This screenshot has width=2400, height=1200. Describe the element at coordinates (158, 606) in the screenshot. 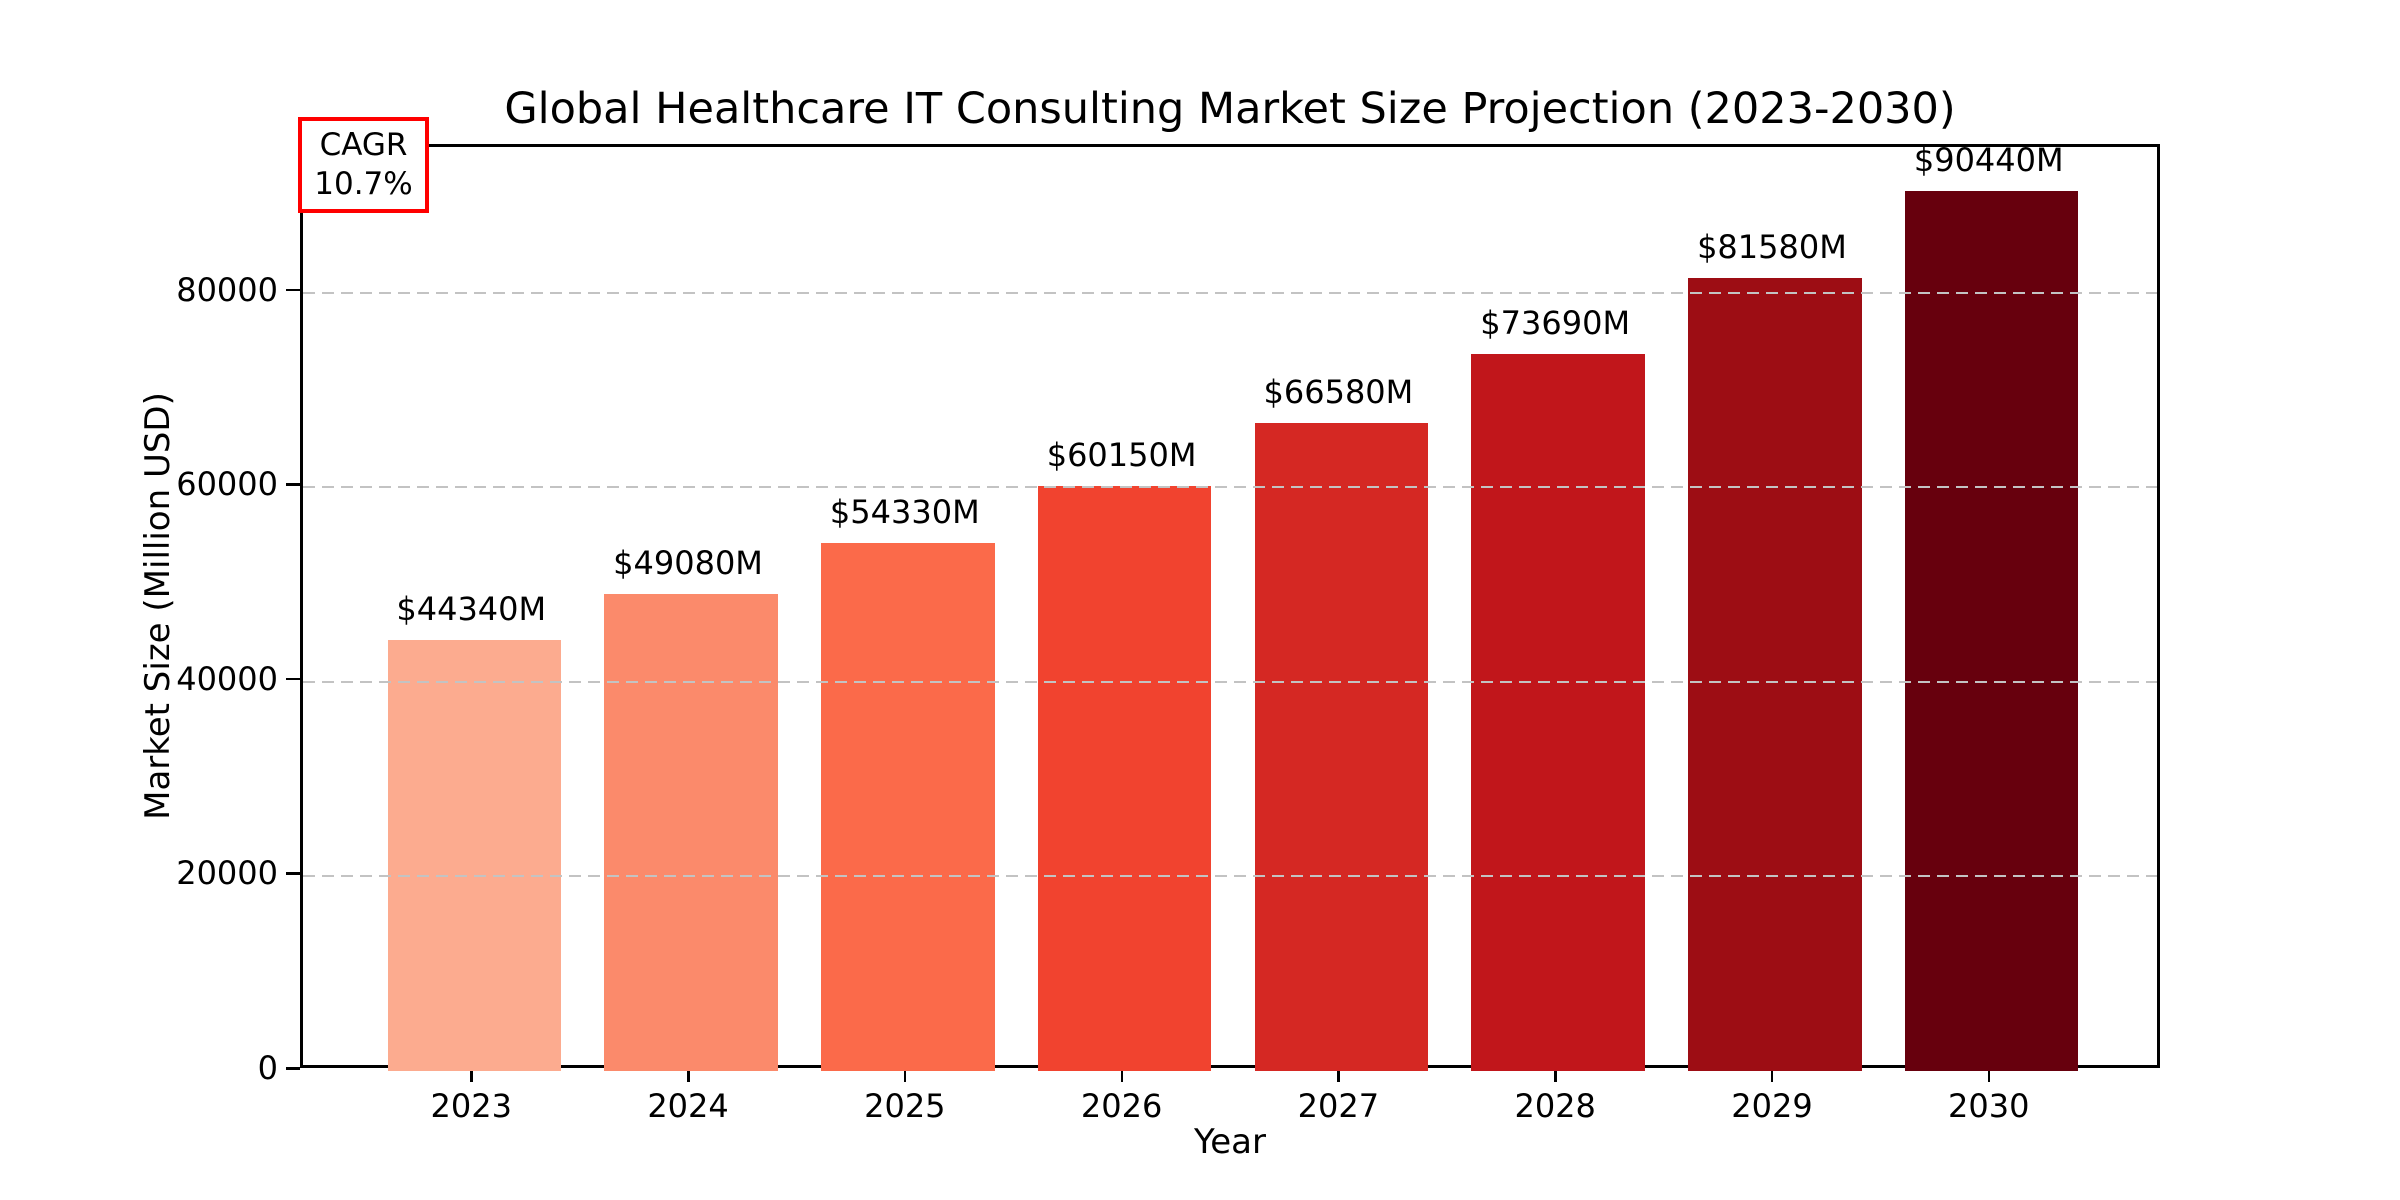

I see `y-axis-label: Market Size (Million USD)` at that location.